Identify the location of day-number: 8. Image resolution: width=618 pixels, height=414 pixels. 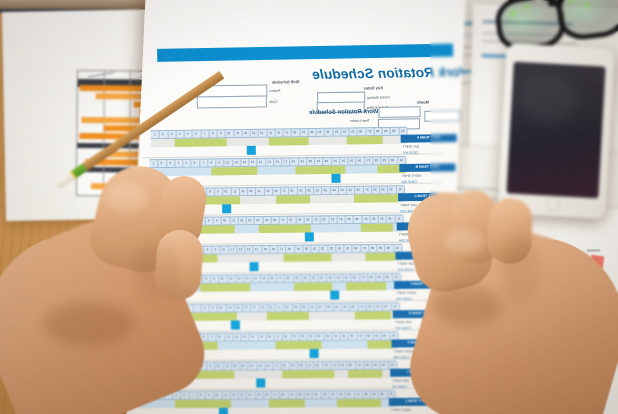
(211, 161).